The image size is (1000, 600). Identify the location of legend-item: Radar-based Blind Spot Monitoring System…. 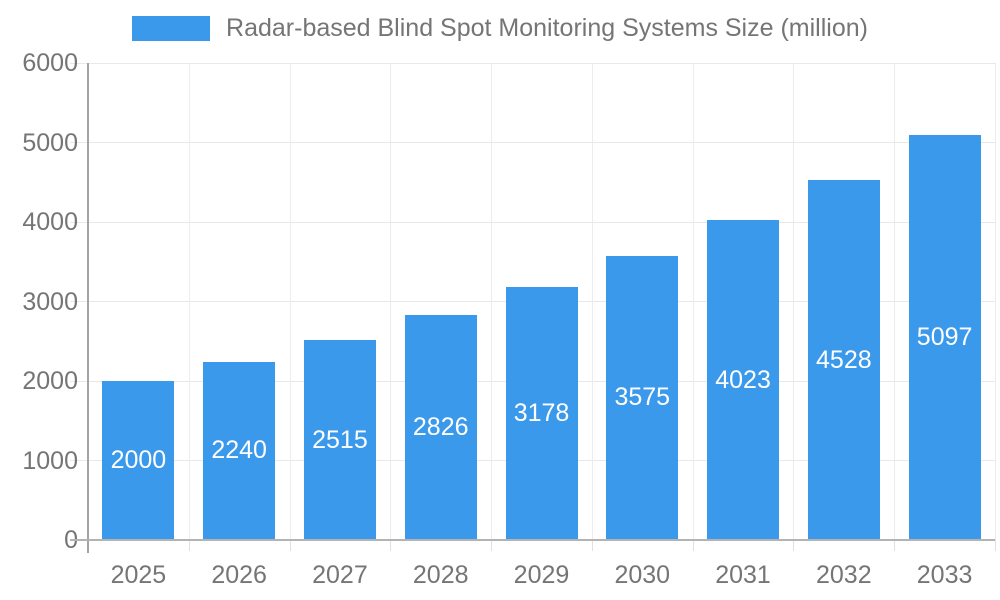
(500, 28).